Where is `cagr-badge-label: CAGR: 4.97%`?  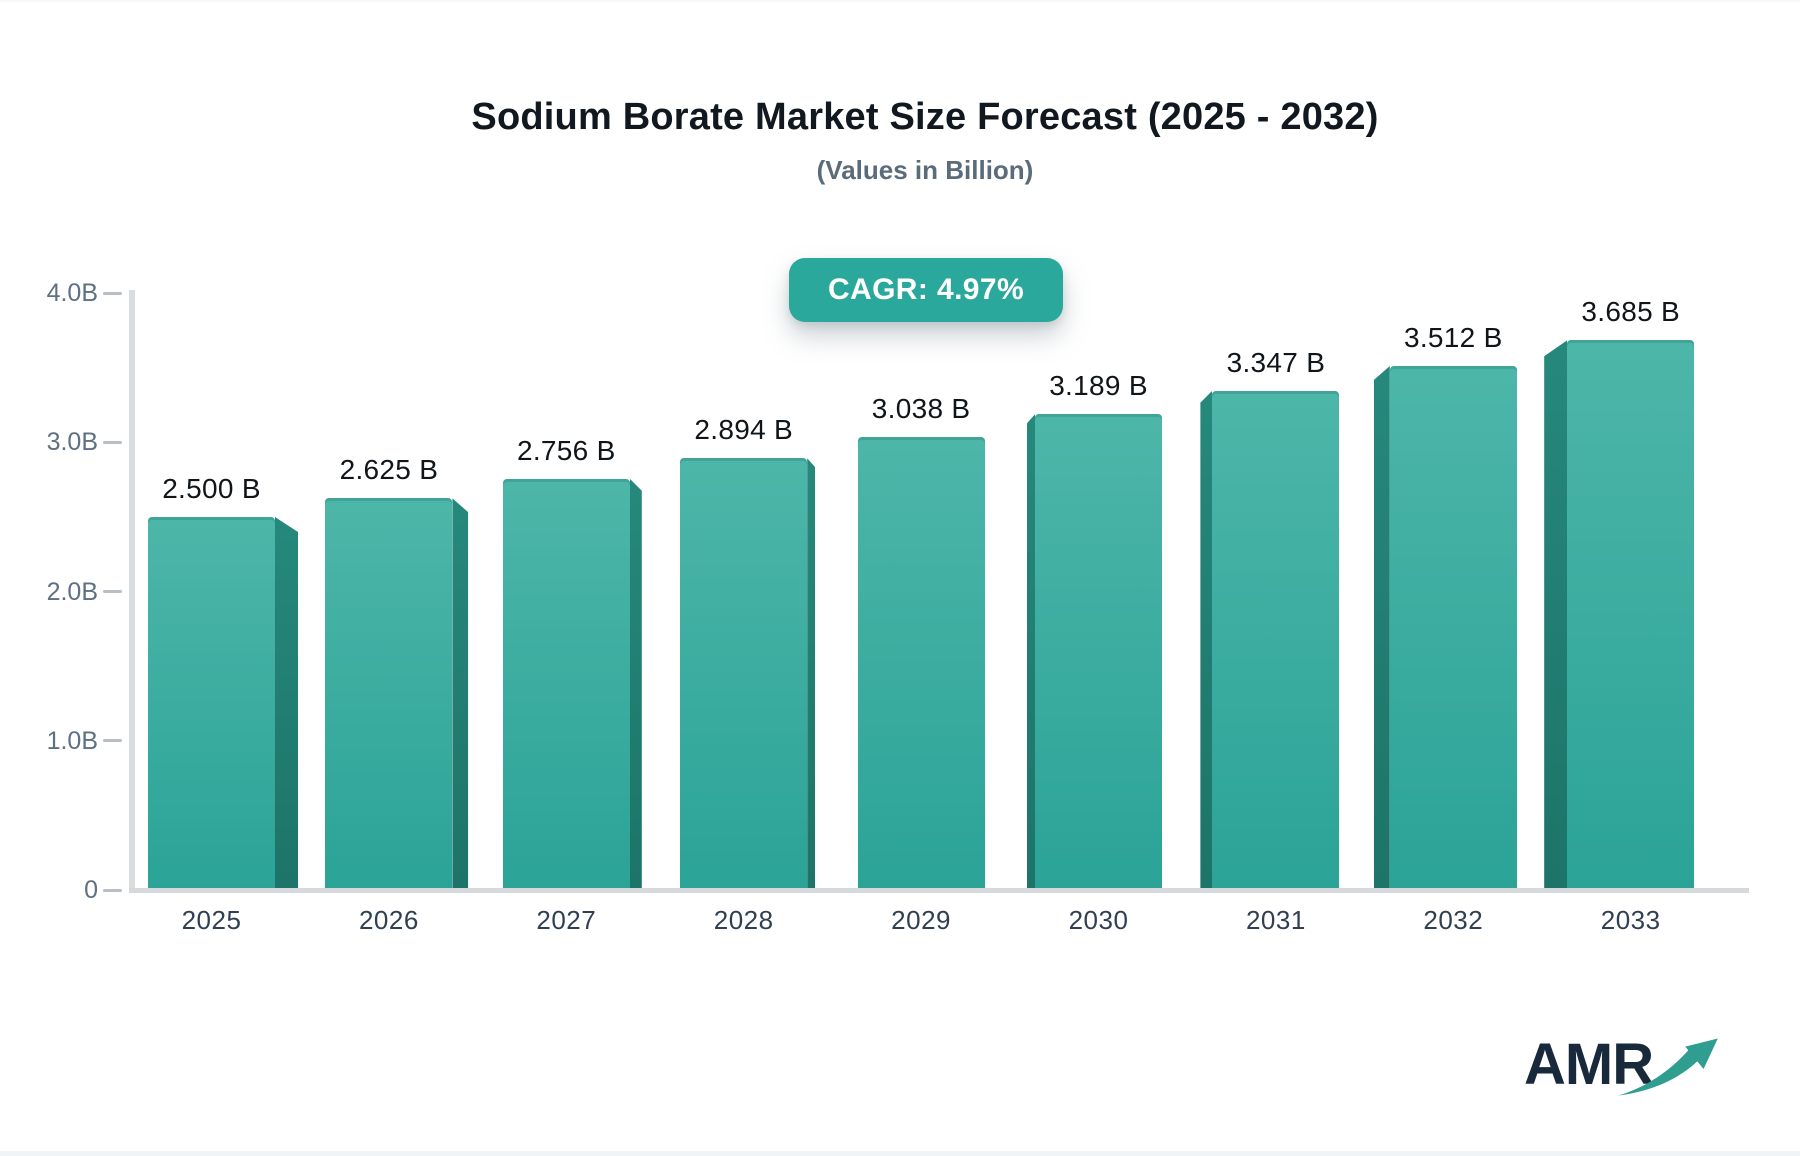 cagr-badge-label: CAGR: 4.97% is located at coordinates (926, 289).